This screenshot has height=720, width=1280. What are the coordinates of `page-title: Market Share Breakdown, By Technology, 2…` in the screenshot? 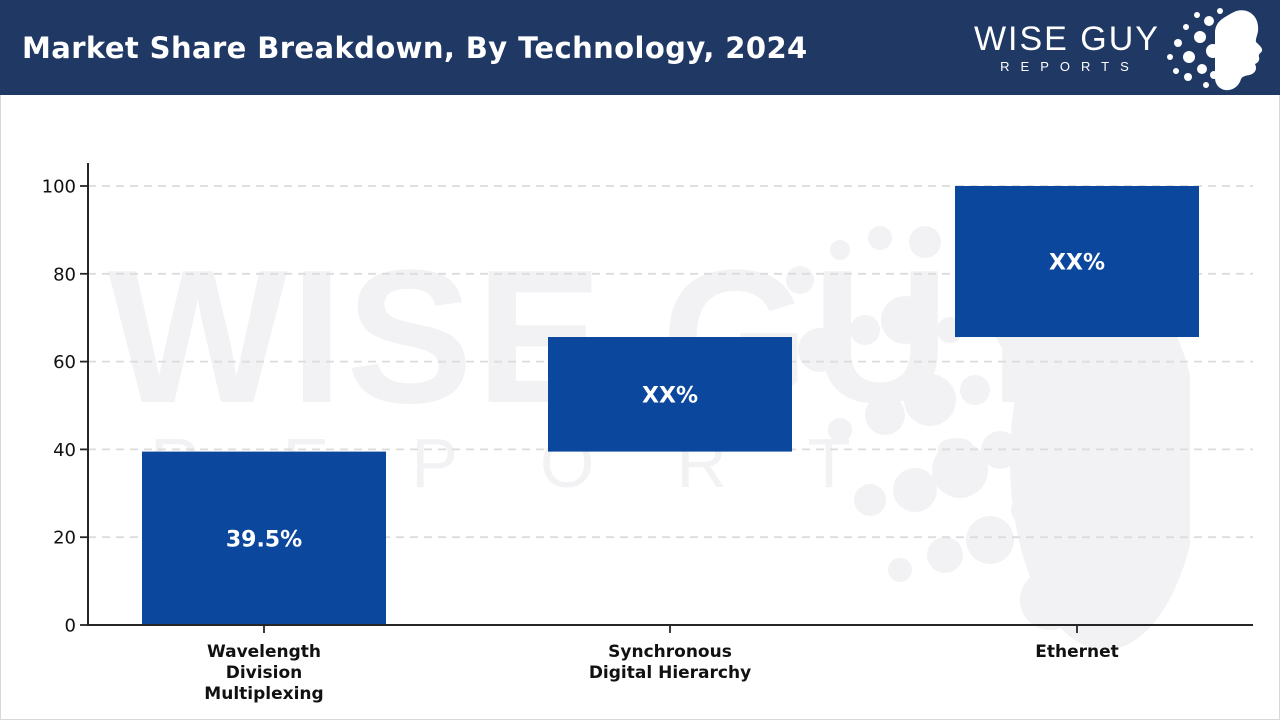 It's located at (415, 47).